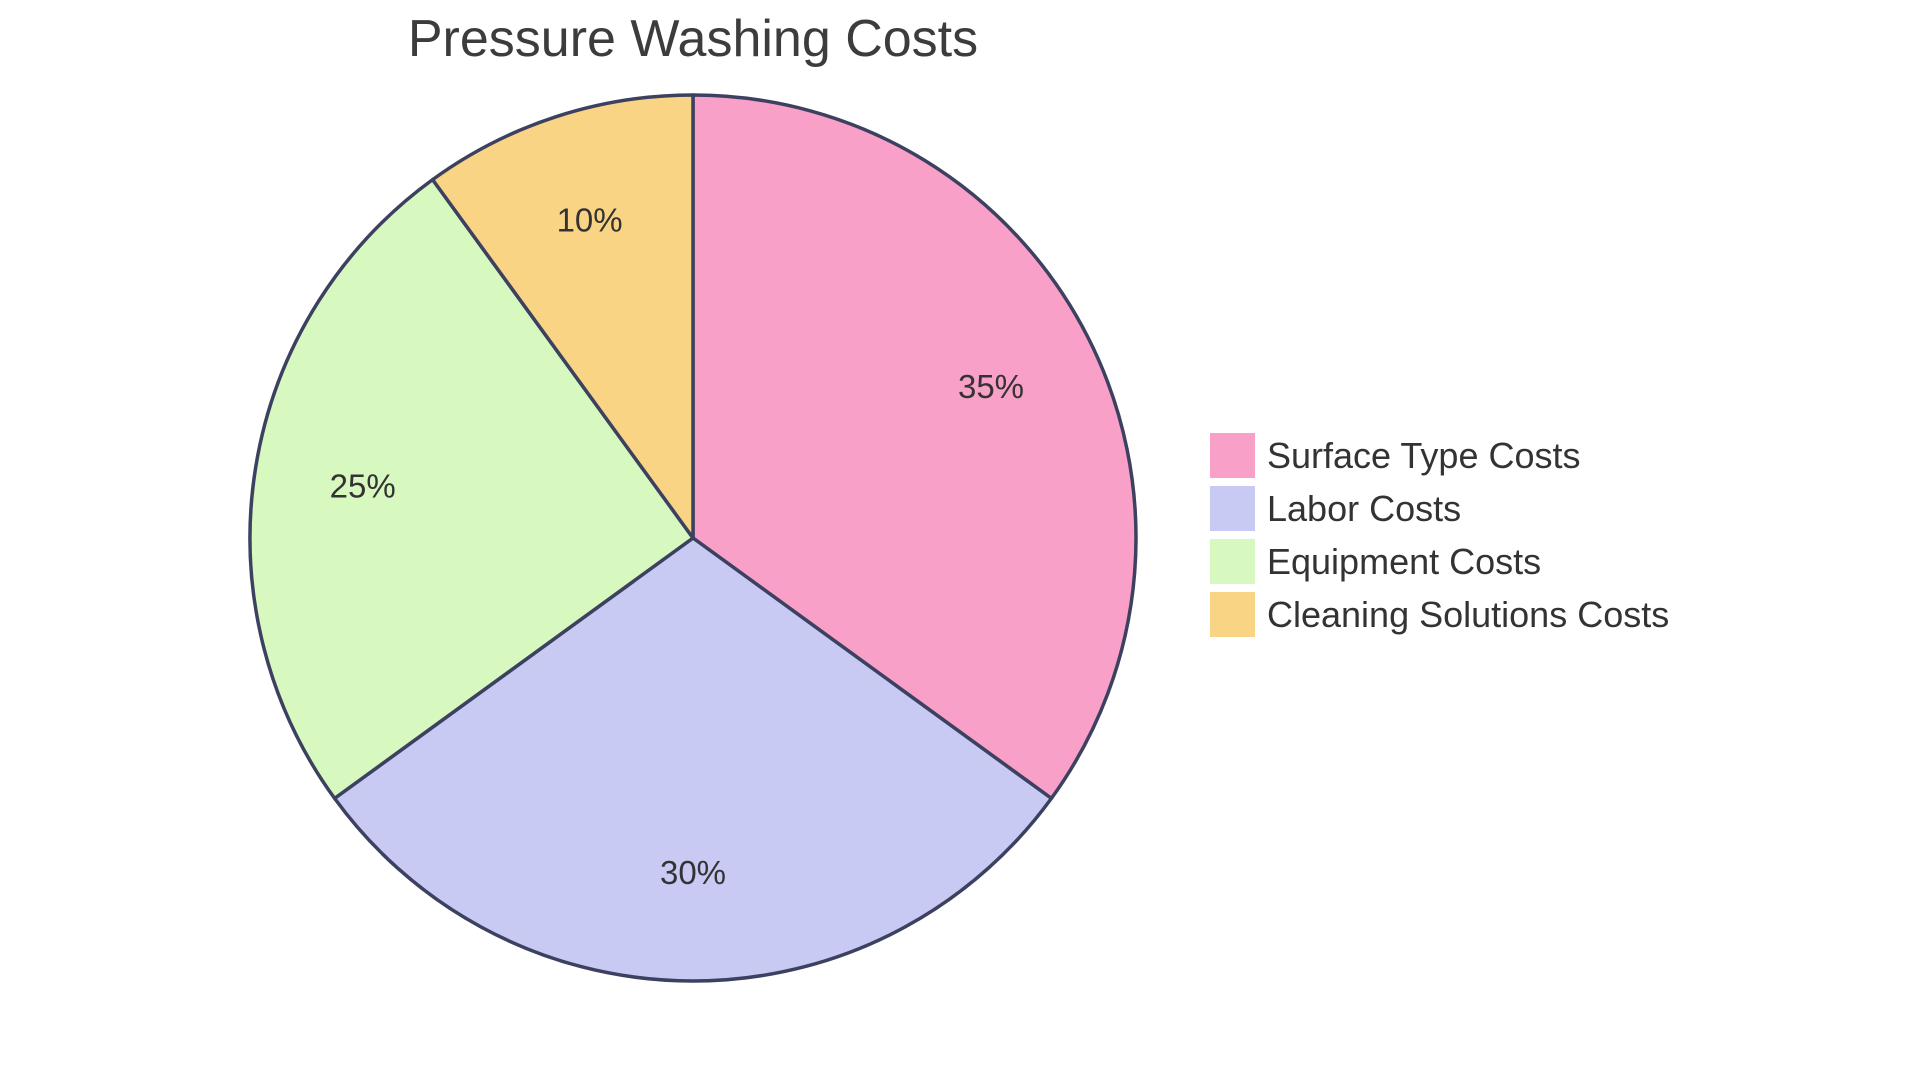 Image resolution: width=1920 pixels, height=1083 pixels. Describe the element at coordinates (1364, 508) in the screenshot. I see `legend-label-labor-costs: Labor Costs` at that location.